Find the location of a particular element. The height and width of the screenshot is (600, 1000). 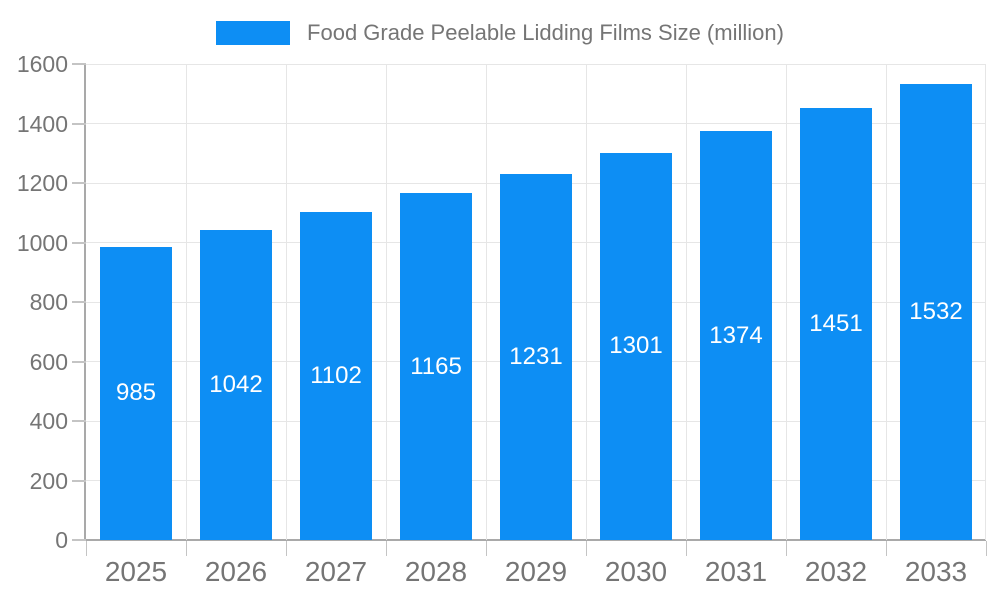

y-tick-label: 0 is located at coordinates (61, 540).